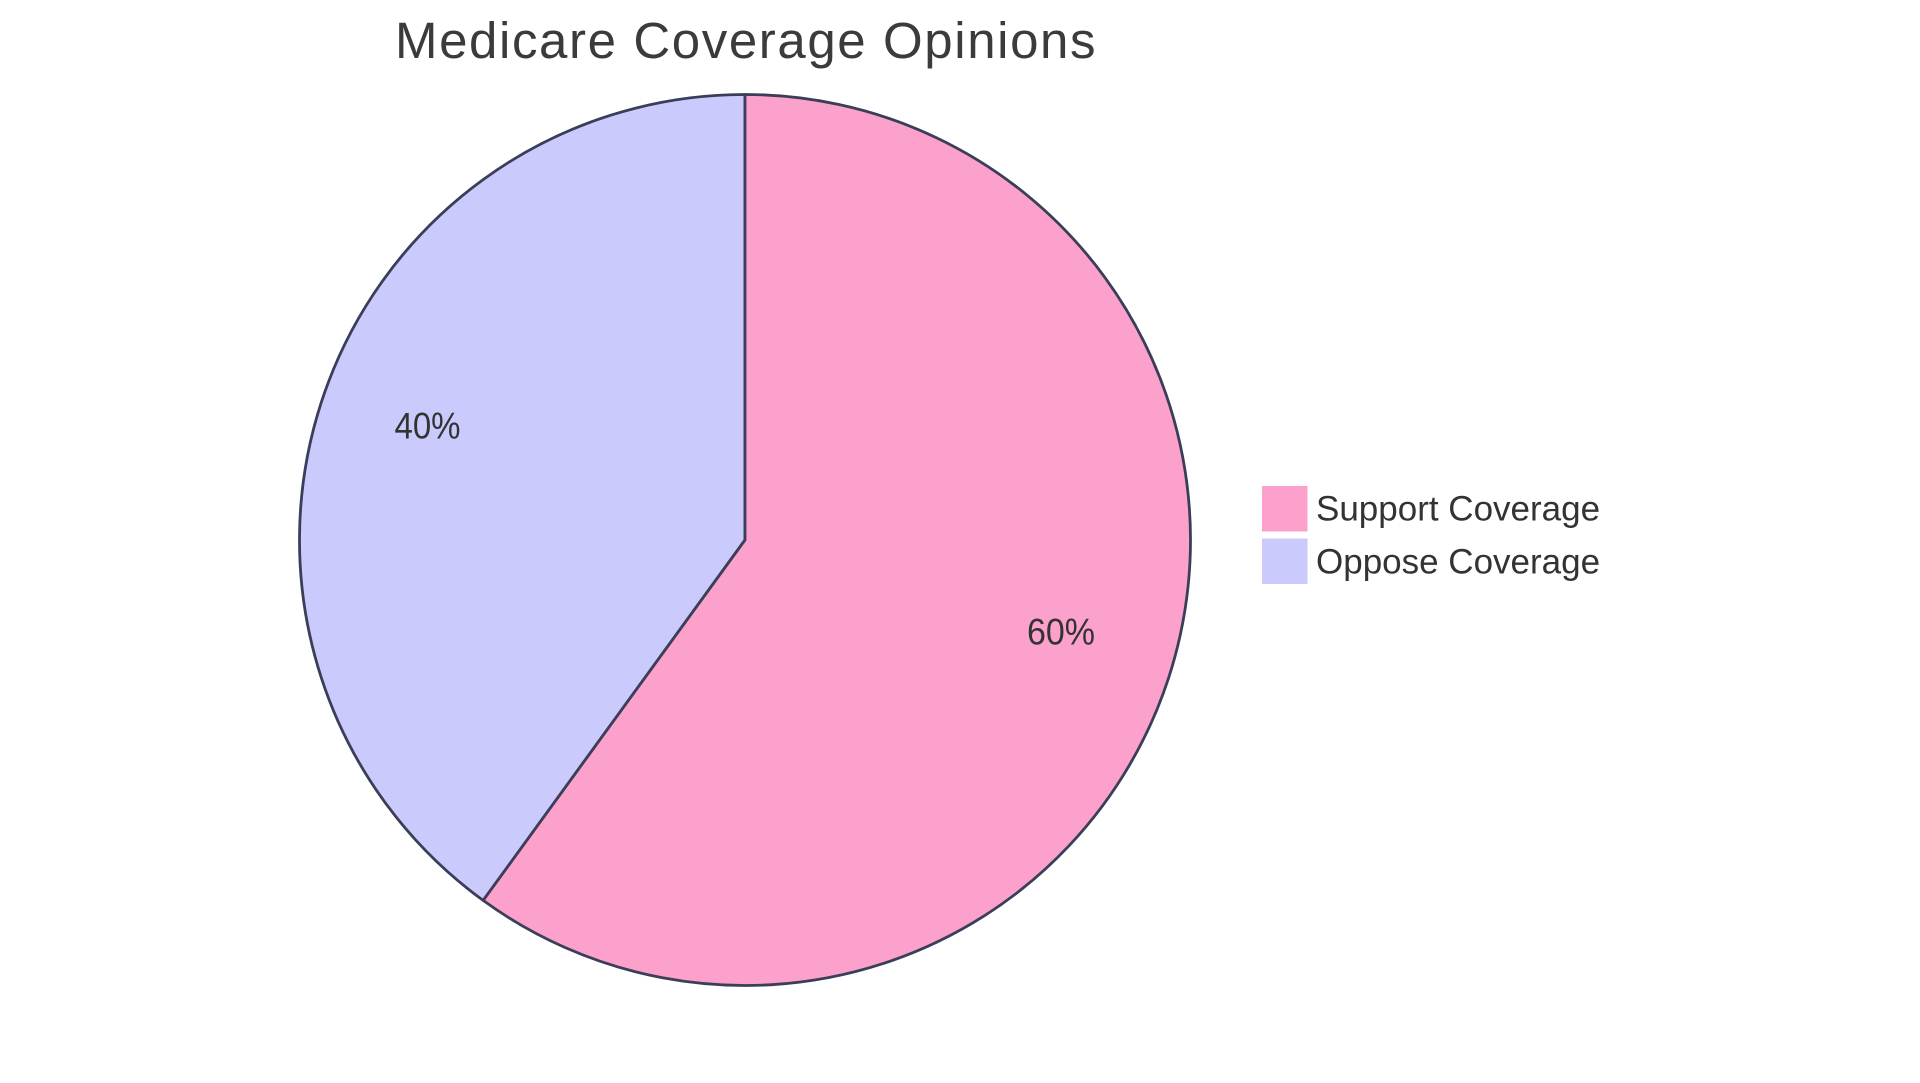  Describe the element at coordinates (1458, 509) in the screenshot. I see `svg-text: Support Coverage` at that location.